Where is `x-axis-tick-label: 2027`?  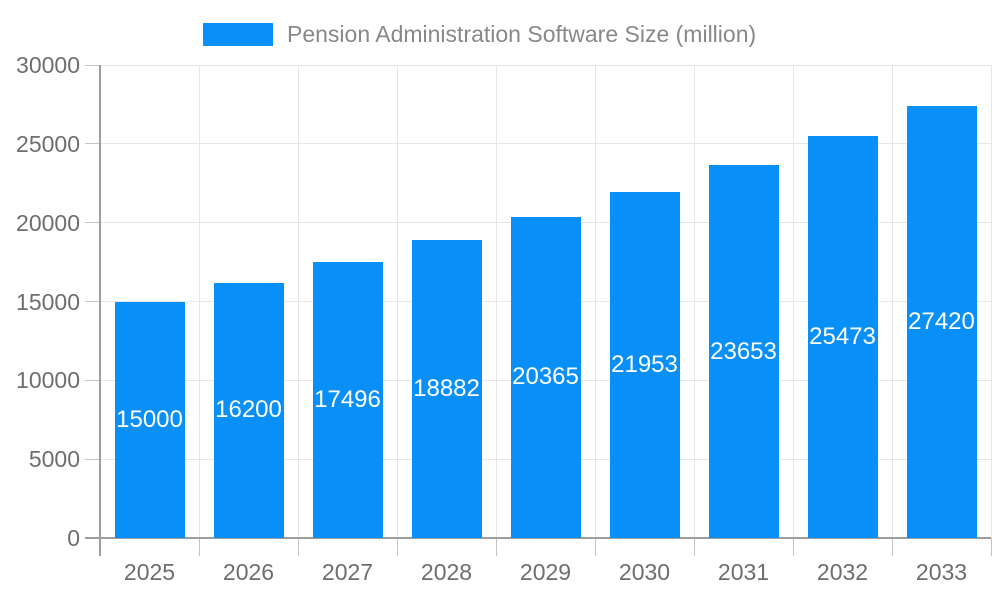
x-axis-tick-label: 2027 is located at coordinates (347, 572).